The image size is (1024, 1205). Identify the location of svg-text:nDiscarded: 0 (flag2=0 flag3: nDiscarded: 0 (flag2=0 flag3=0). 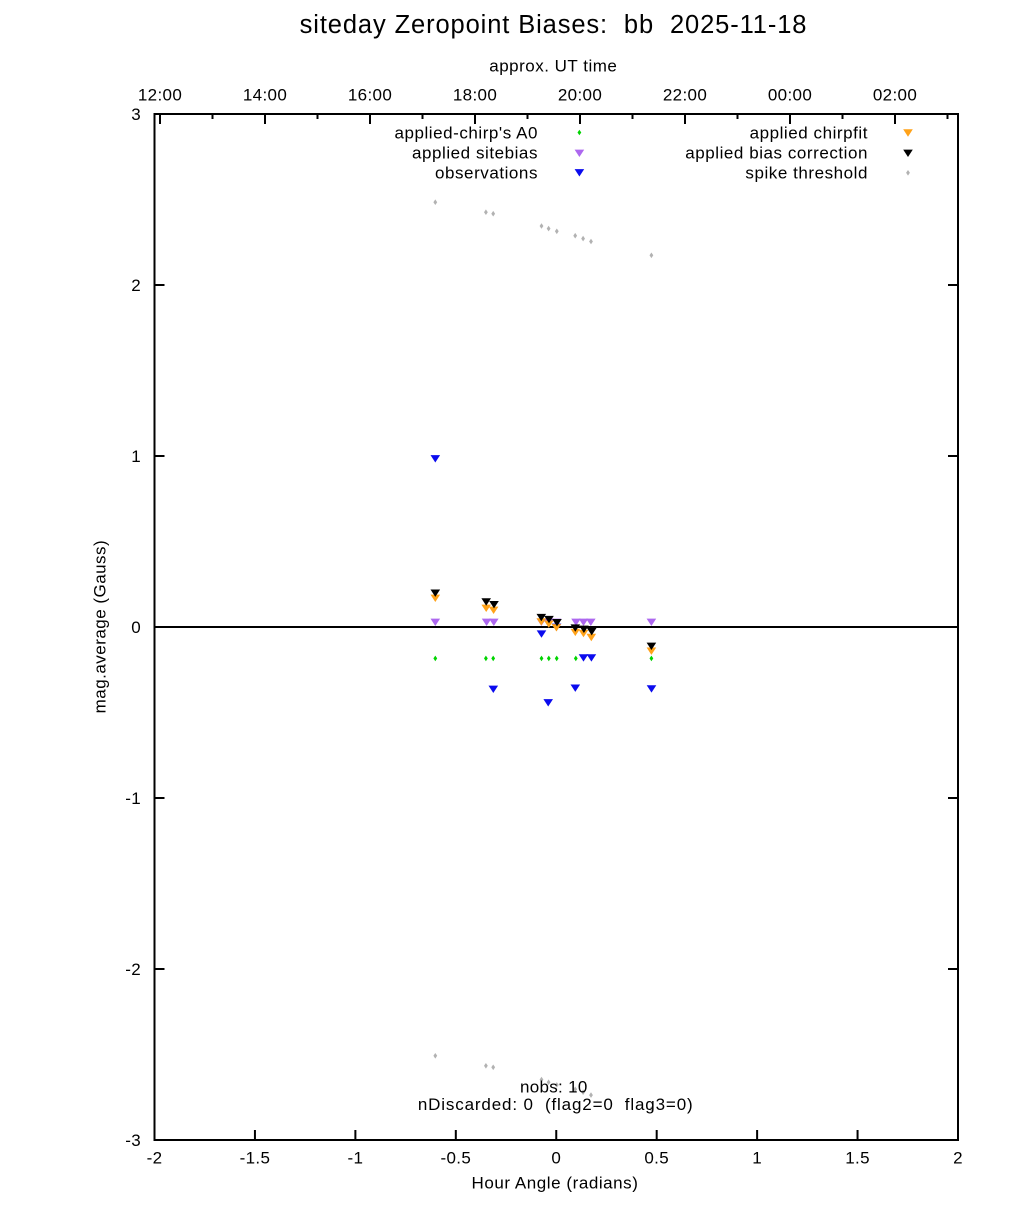
(556, 1104).